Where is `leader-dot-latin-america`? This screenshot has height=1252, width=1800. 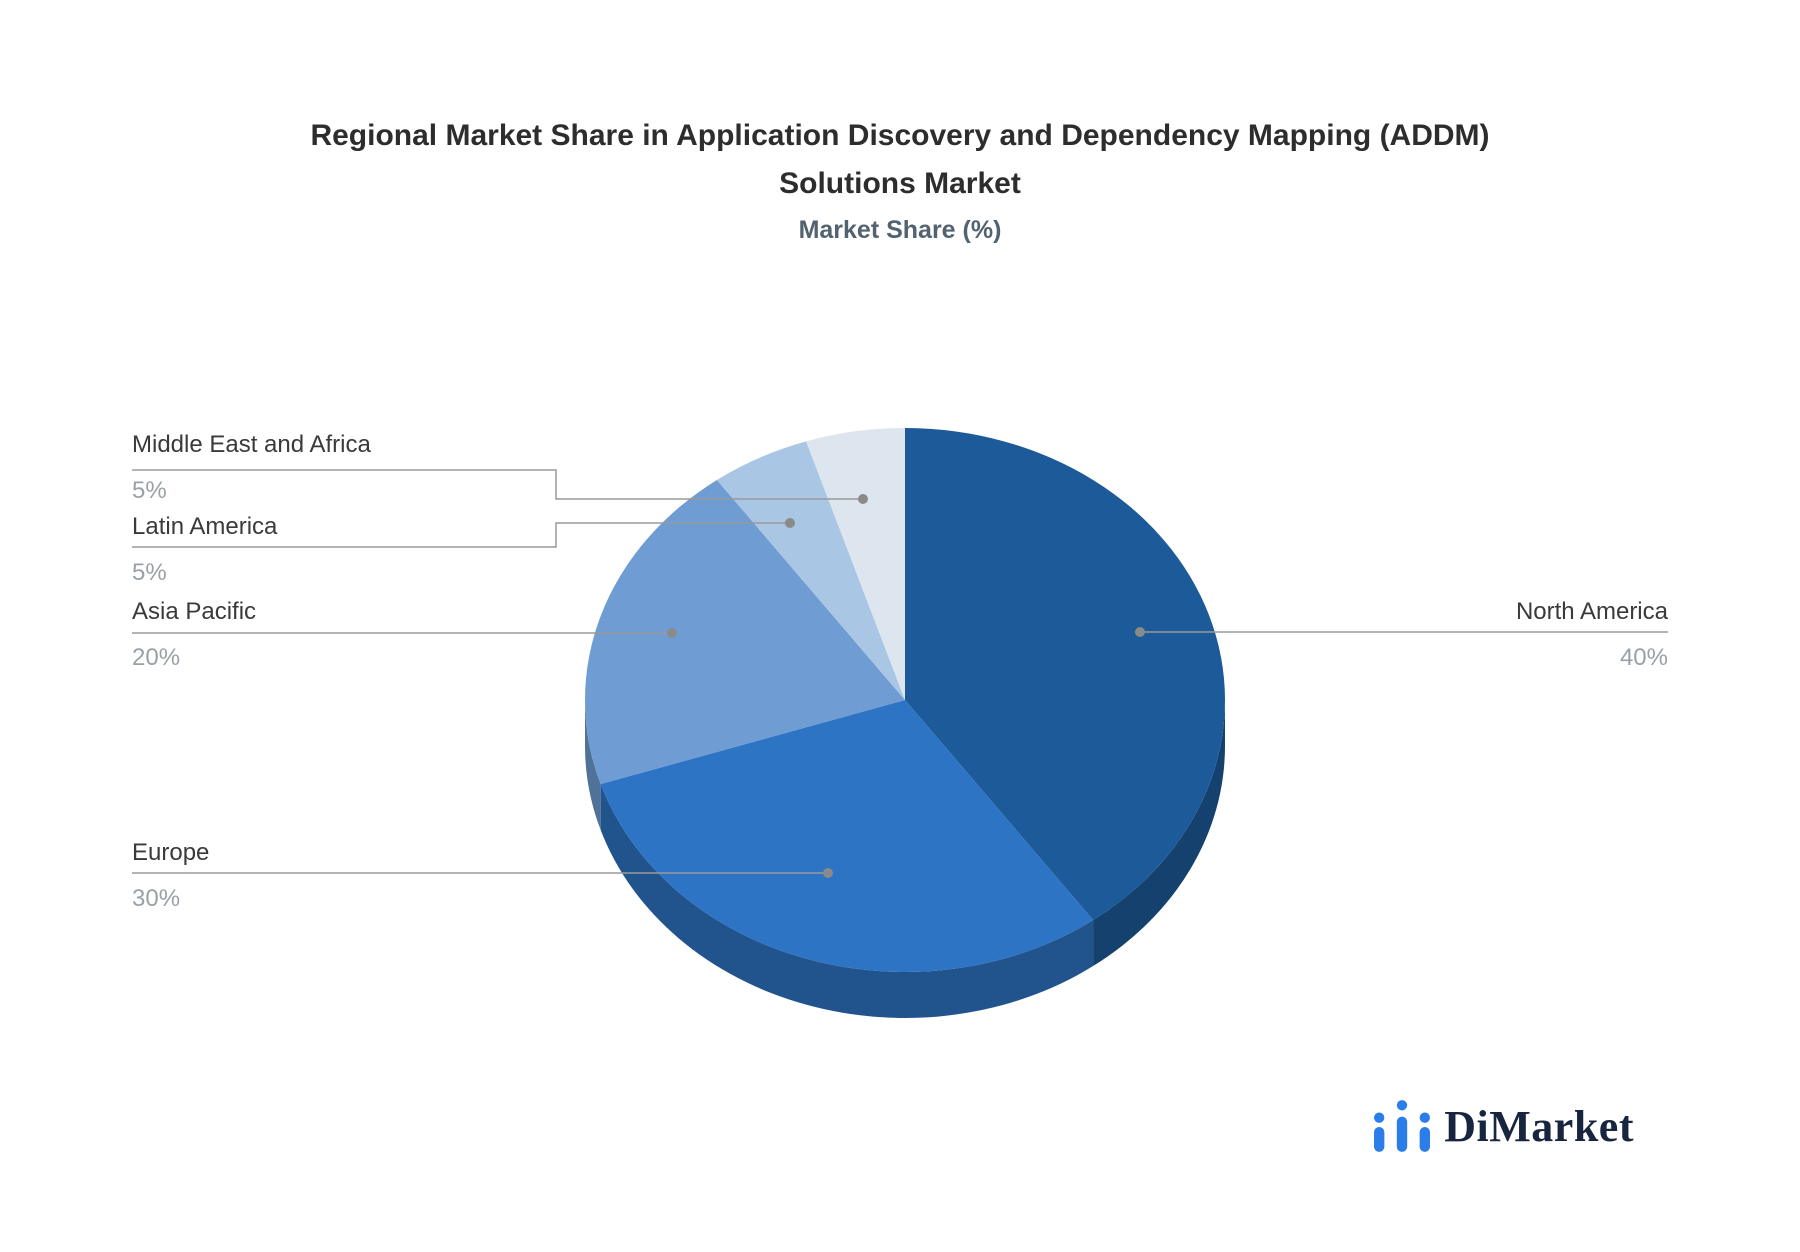
leader-dot-latin-america is located at coordinates (790, 523).